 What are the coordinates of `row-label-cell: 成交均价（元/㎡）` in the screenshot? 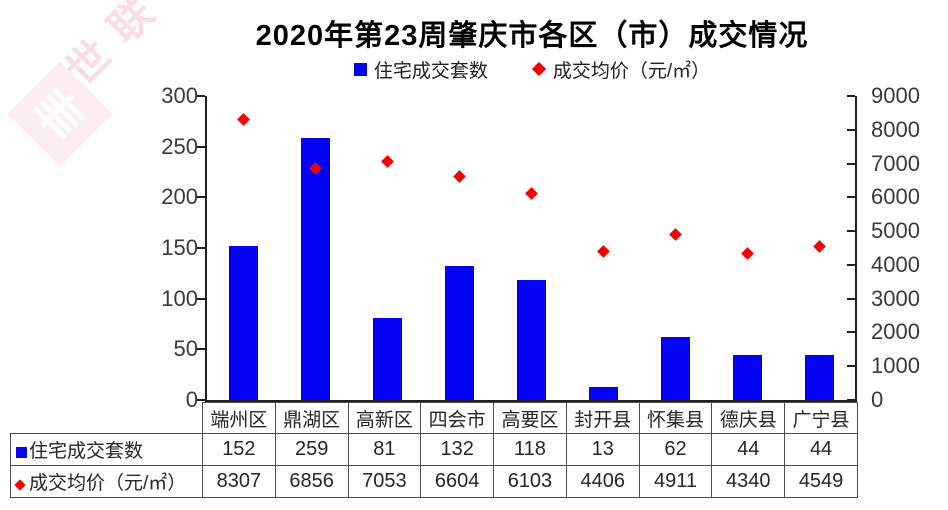 It's located at (106, 481).